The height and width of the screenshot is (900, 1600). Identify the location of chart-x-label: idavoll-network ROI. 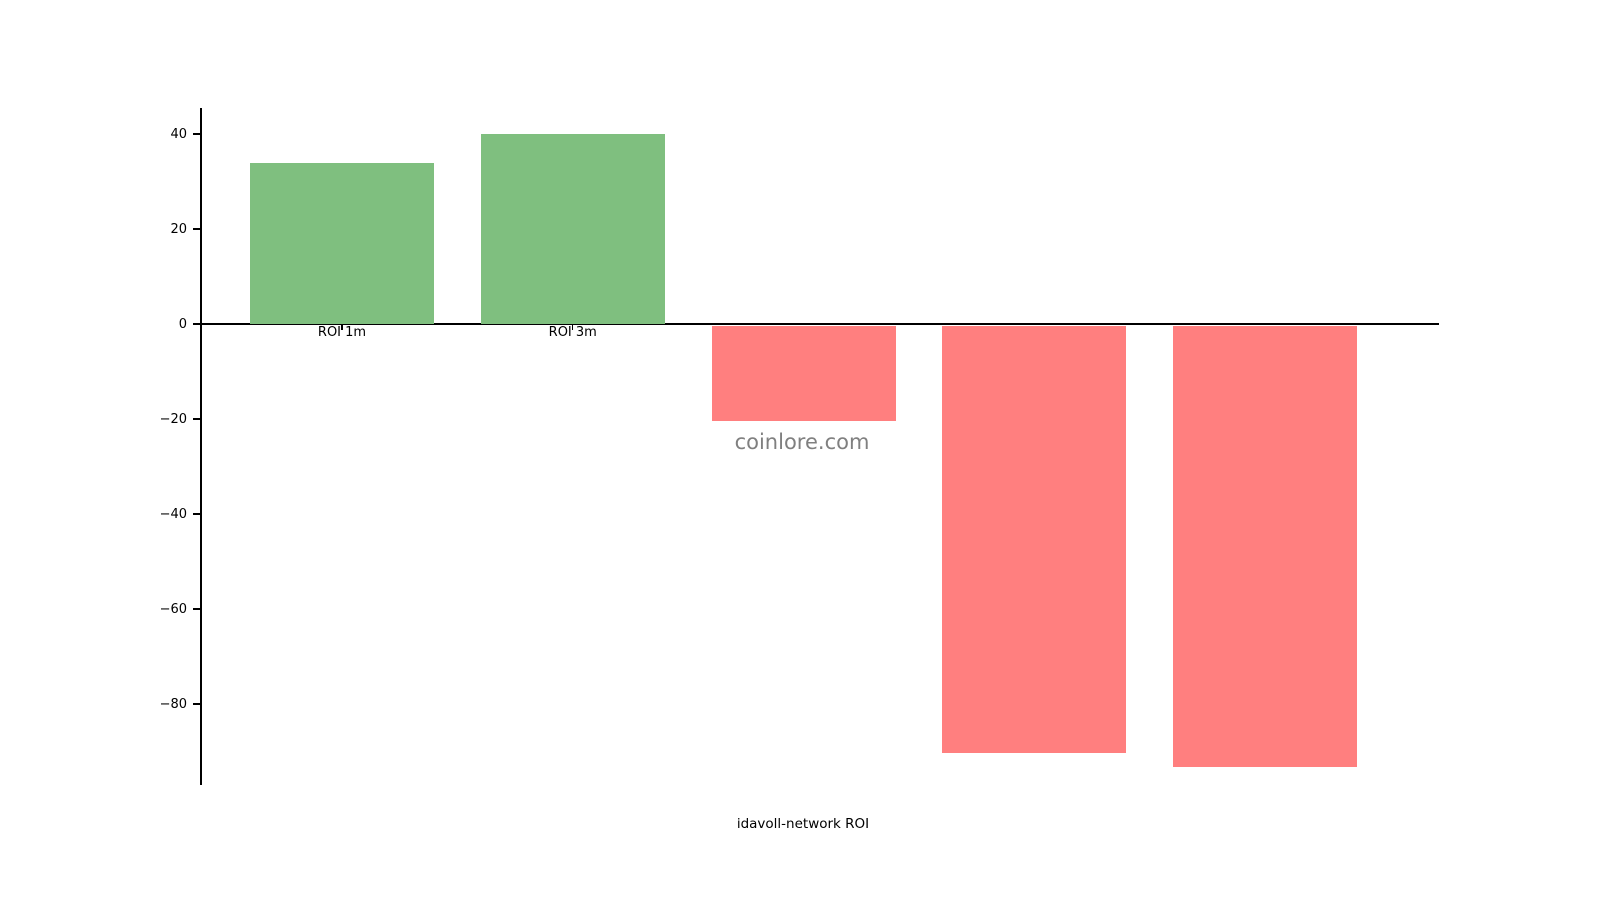
(803, 824).